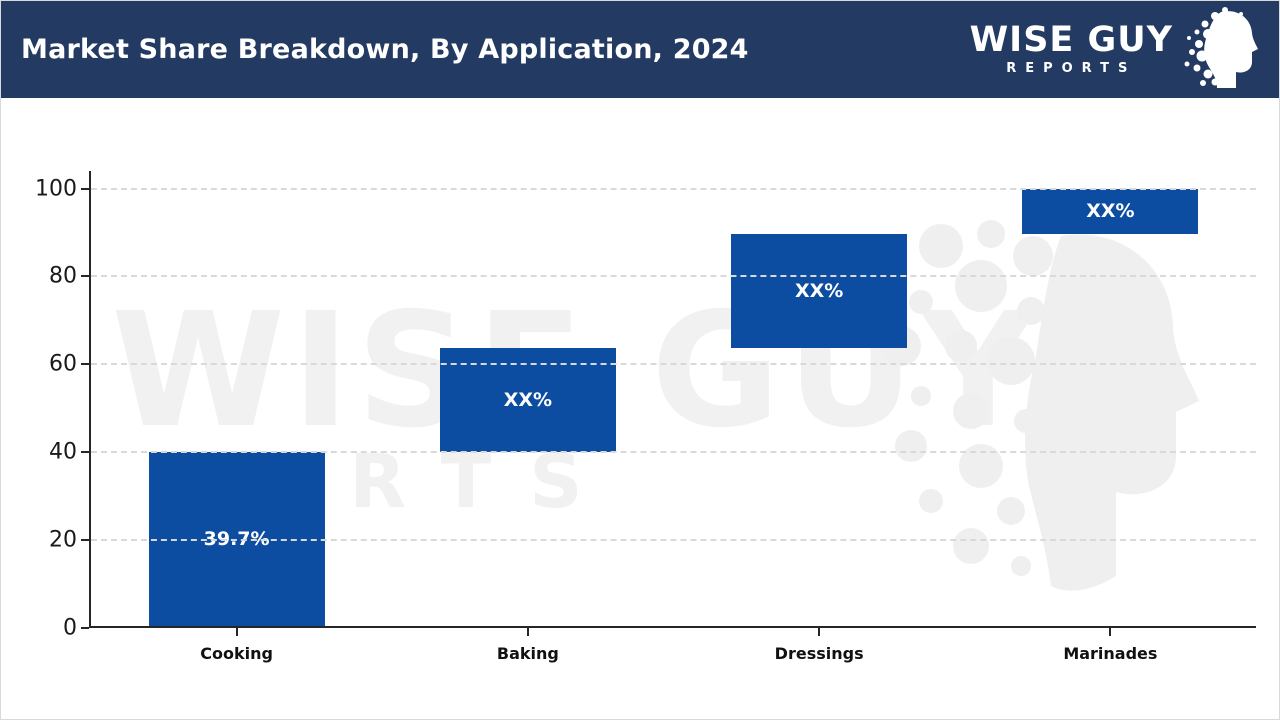 Image resolution: width=1280 pixels, height=720 pixels. What do you see at coordinates (236, 653) in the screenshot?
I see `x-axis-label-cooking: Cooking` at bounding box center [236, 653].